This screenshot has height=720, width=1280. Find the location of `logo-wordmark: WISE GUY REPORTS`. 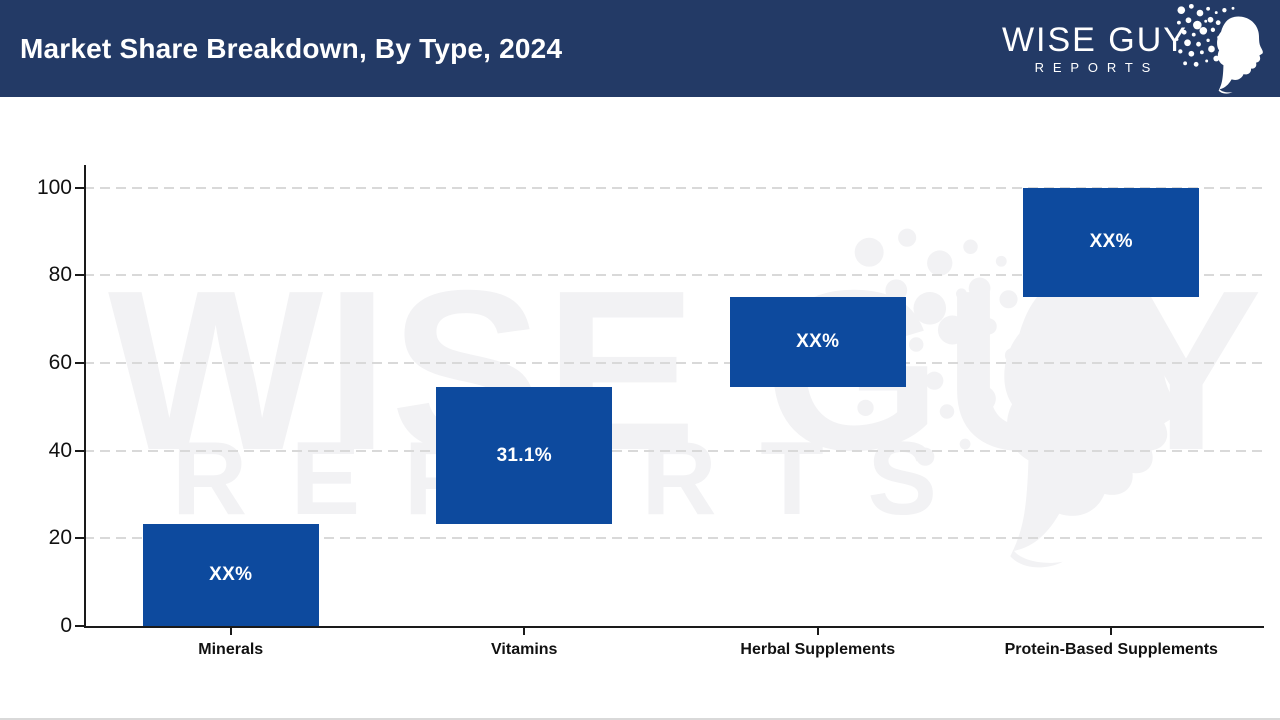

logo-wordmark: WISE GUY REPORTS is located at coordinates (1095, 49).